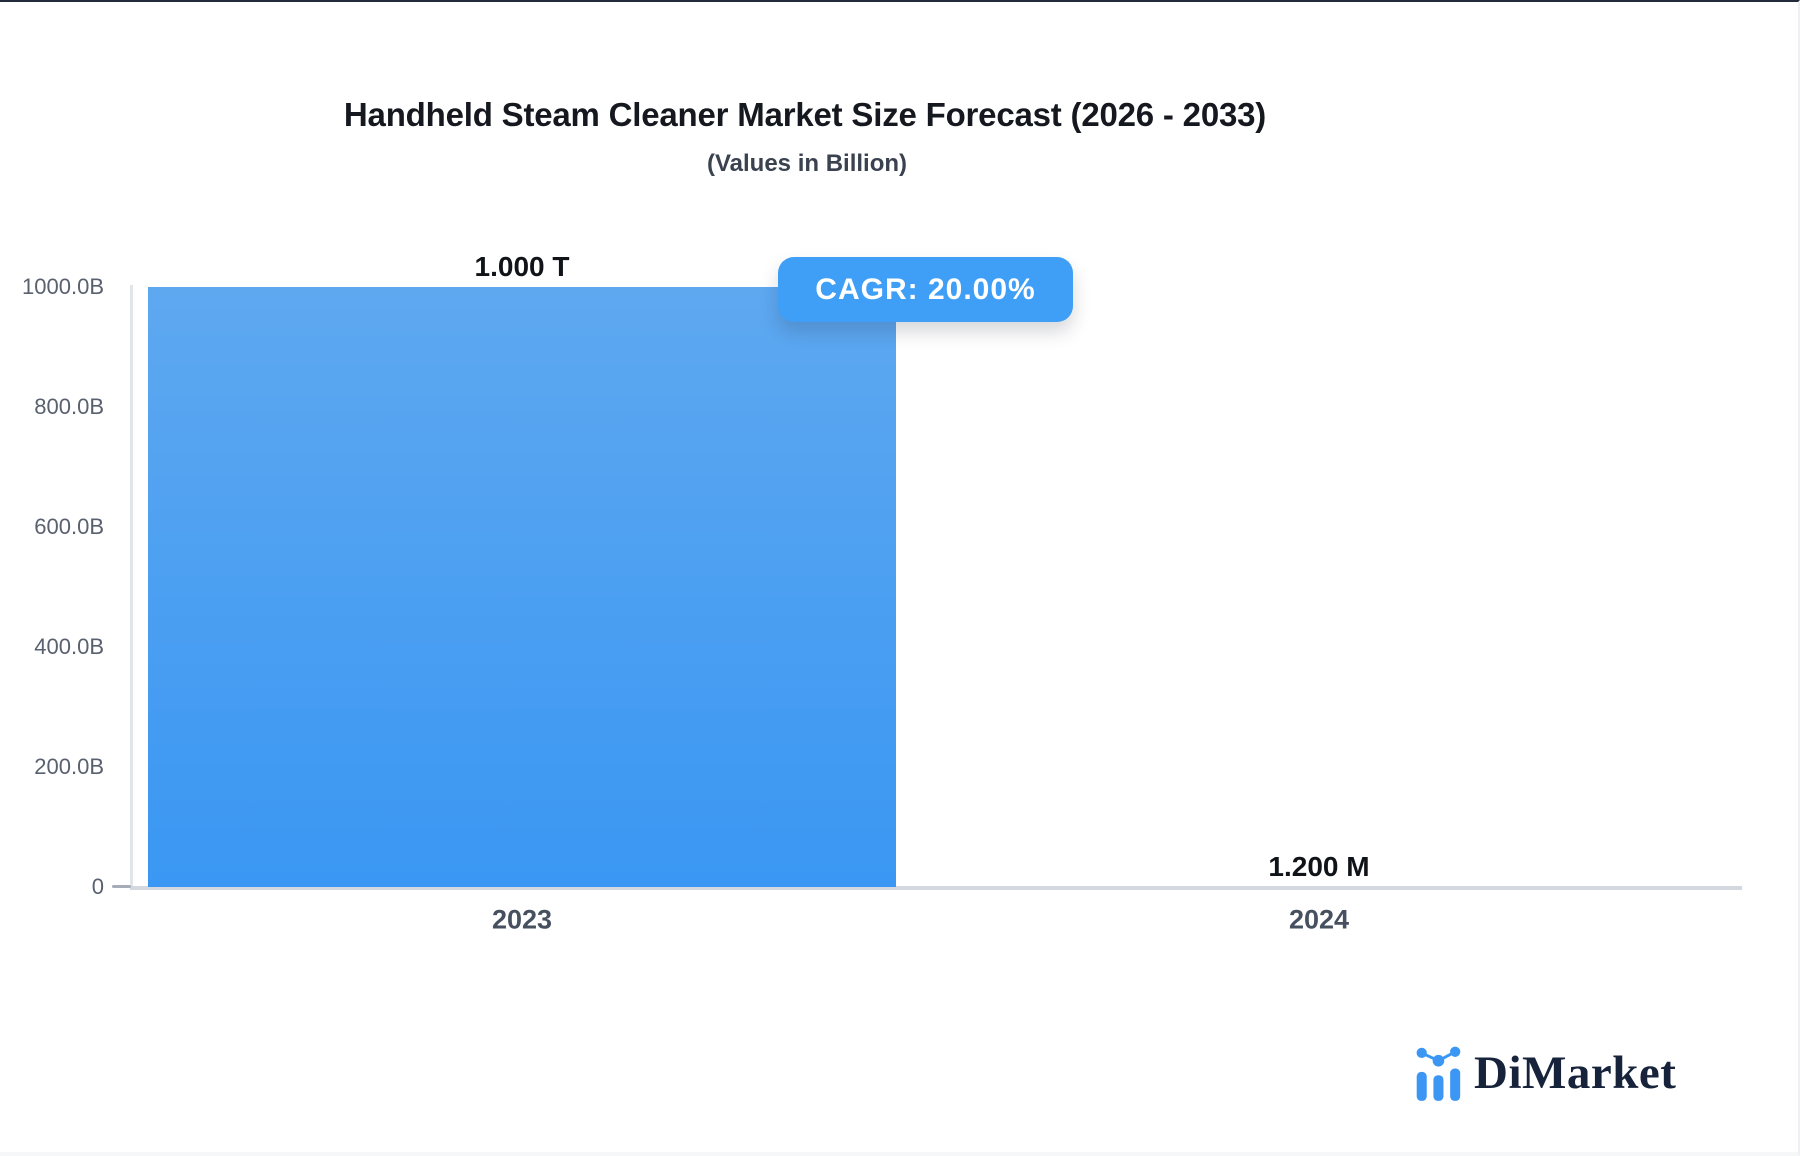 Image resolution: width=1800 pixels, height=1156 pixels. I want to click on y-axis-tick-label: 200.0B, so click(69, 766).